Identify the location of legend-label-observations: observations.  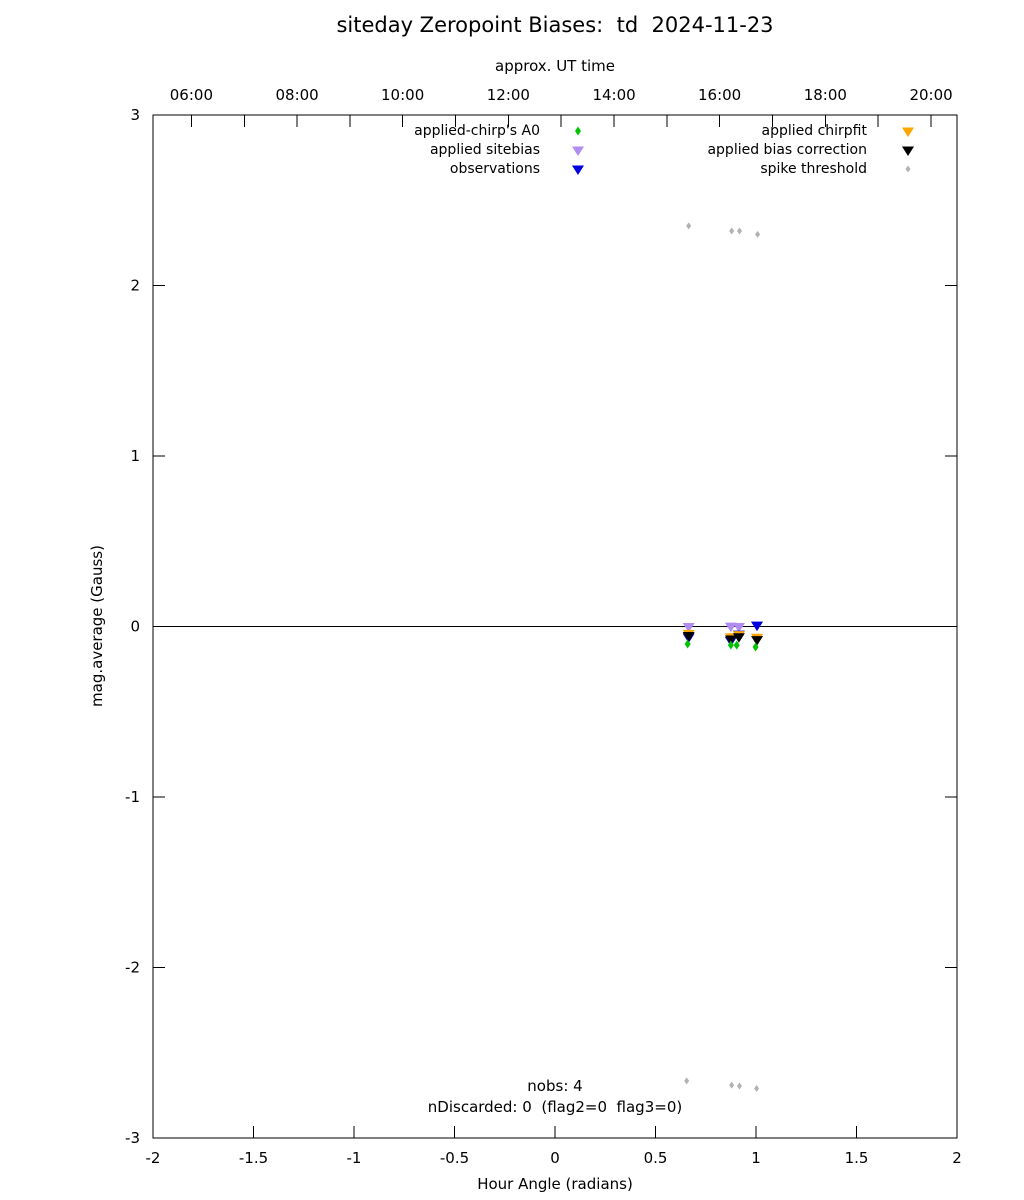
(494, 169).